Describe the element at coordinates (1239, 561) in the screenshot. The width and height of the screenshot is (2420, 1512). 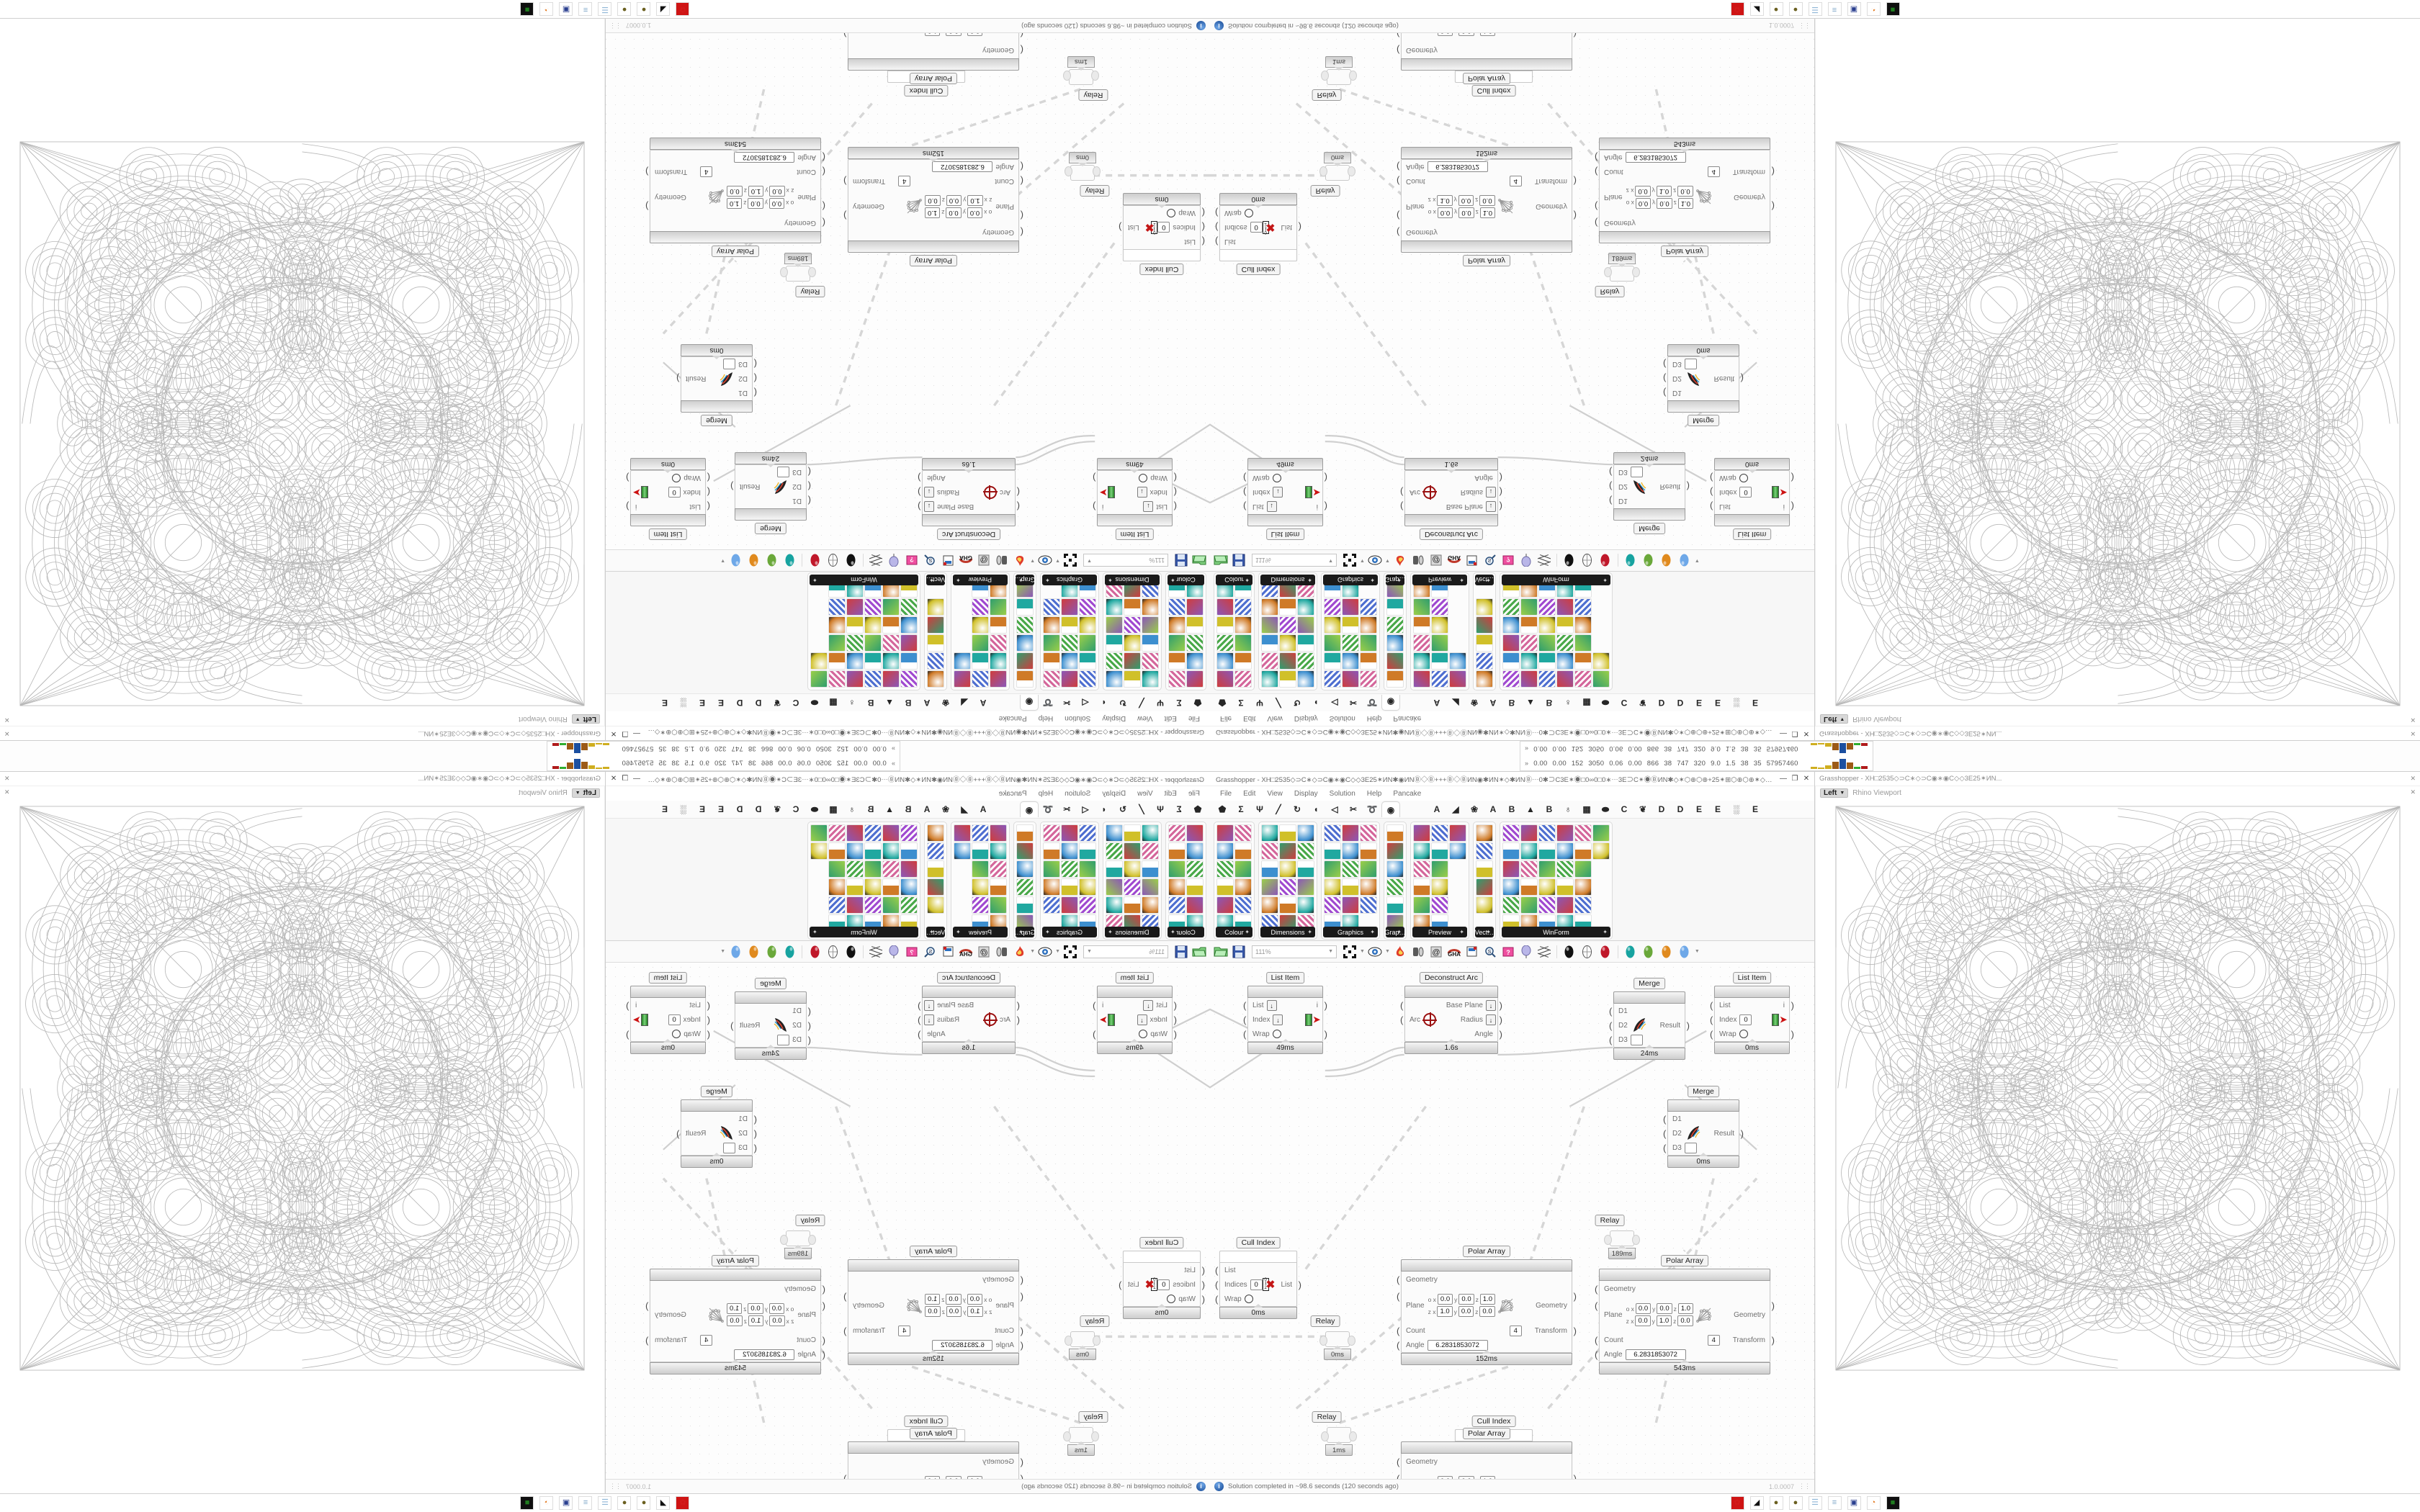
I see `save-file-icon` at that location.